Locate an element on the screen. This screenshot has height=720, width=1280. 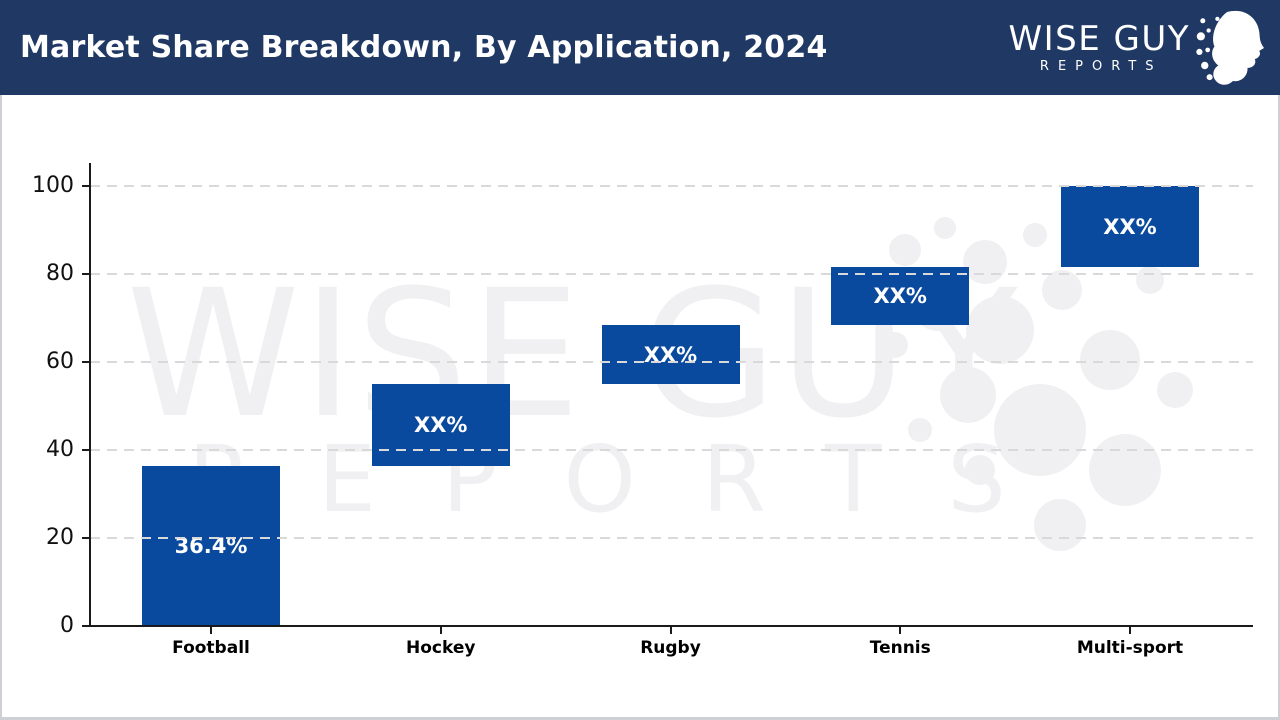
x-tick-tennis is located at coordinates (900, 630).